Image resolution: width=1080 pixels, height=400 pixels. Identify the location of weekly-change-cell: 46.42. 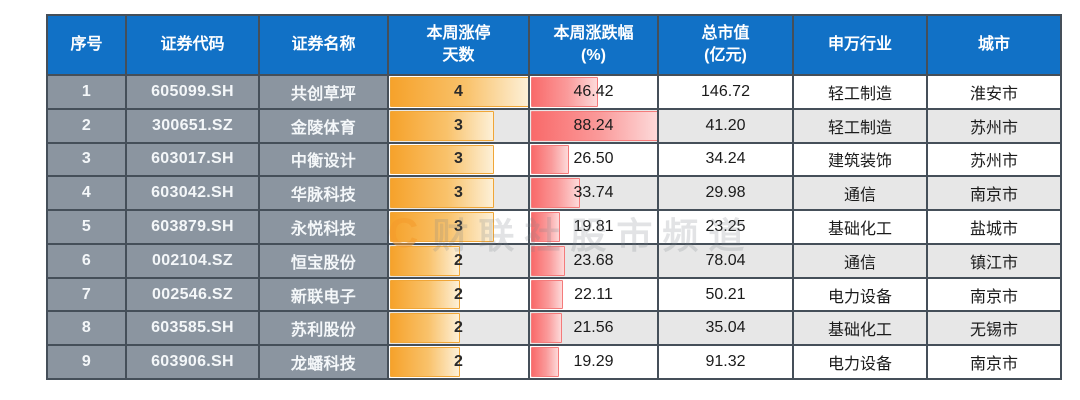
(593, 92).